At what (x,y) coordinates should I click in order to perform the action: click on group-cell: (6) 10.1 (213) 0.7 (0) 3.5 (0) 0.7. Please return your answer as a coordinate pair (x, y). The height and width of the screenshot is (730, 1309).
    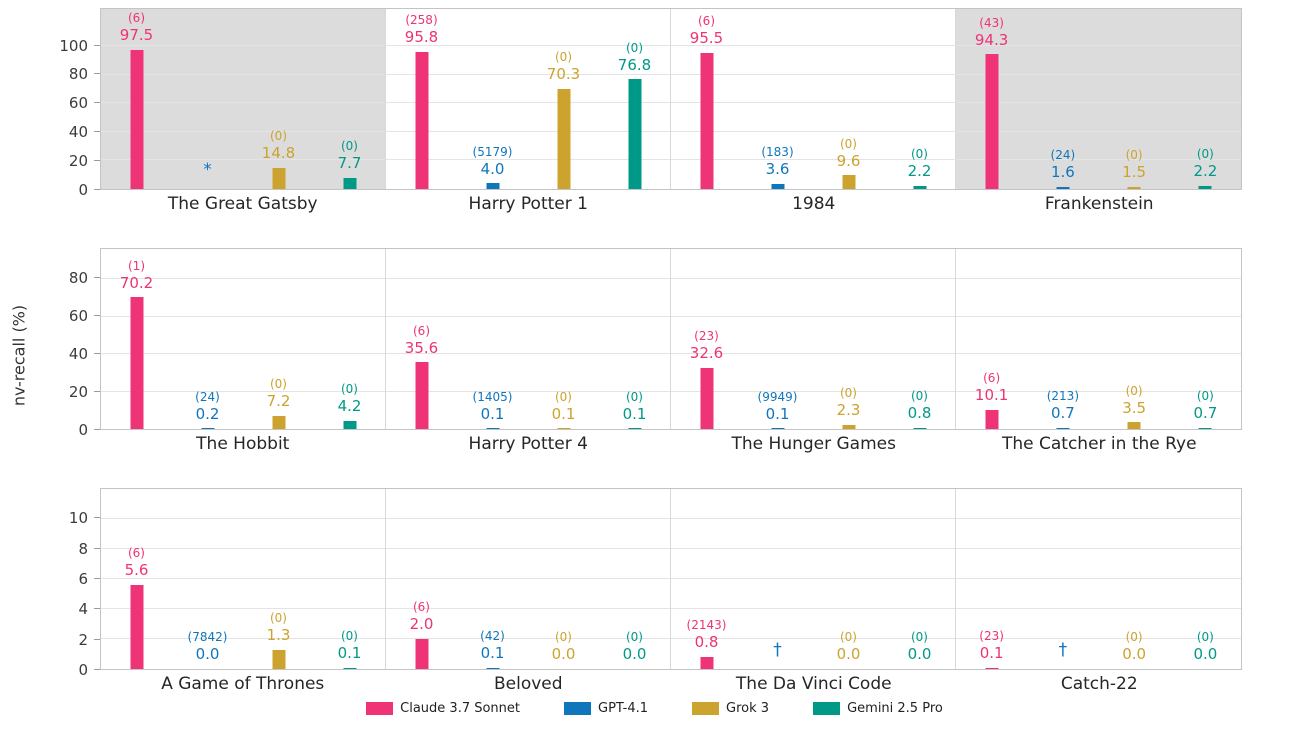
    Looking at the image, I should click on (1098, 339).